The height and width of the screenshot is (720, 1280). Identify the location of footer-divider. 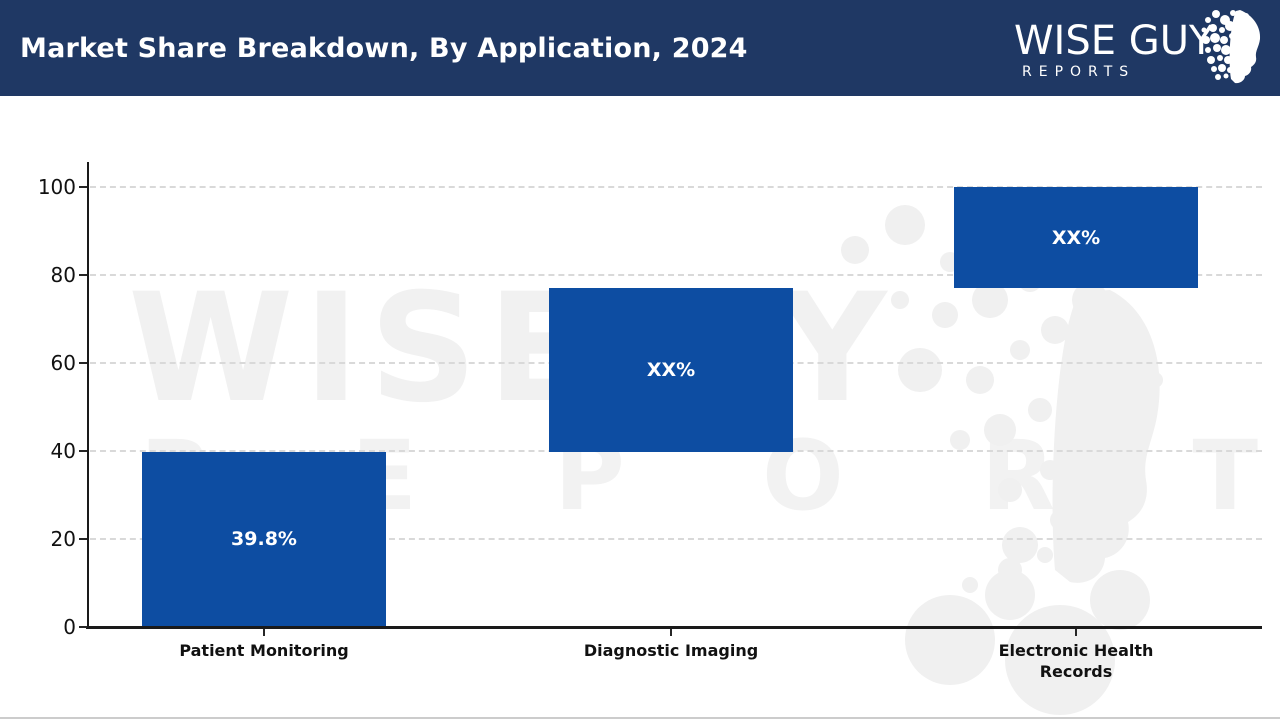
(640, 718).